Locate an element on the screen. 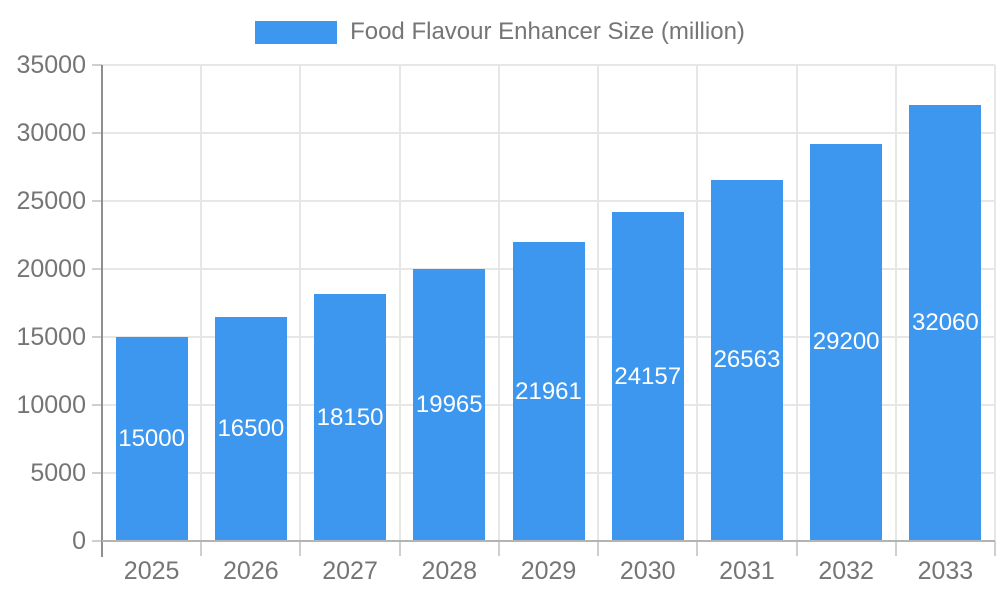 This screenshot has height=600, width=1000. x-tick-label: 2026 is located at coordinates (251, 571).